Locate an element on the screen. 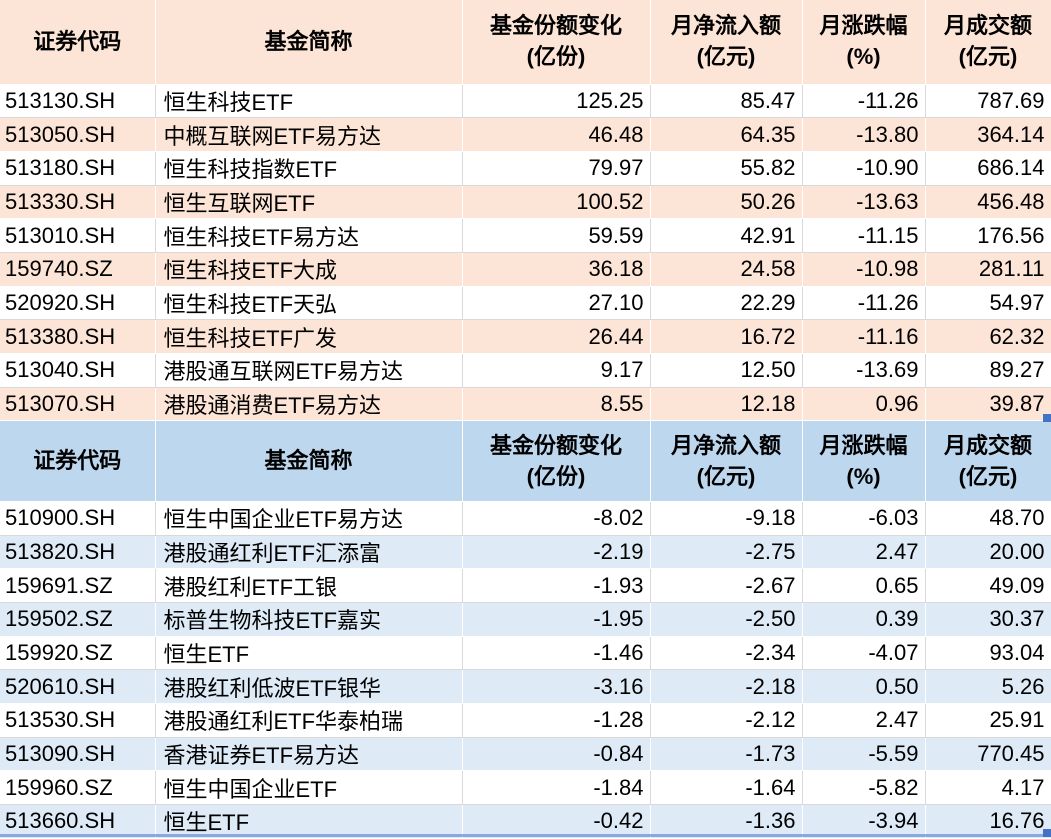 Image resolution: width=1051 pixels, height=839 pixels. share-change-cell: -2.19 is located at coordinates (556, 552).